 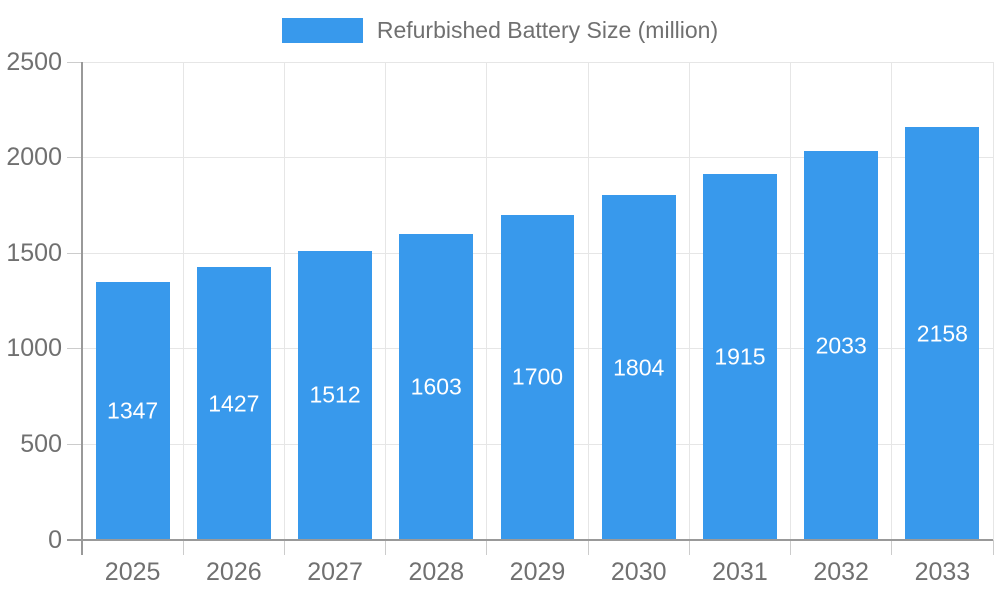 I want to click on bar-value-label: 1427, so click(x=234, y=403).